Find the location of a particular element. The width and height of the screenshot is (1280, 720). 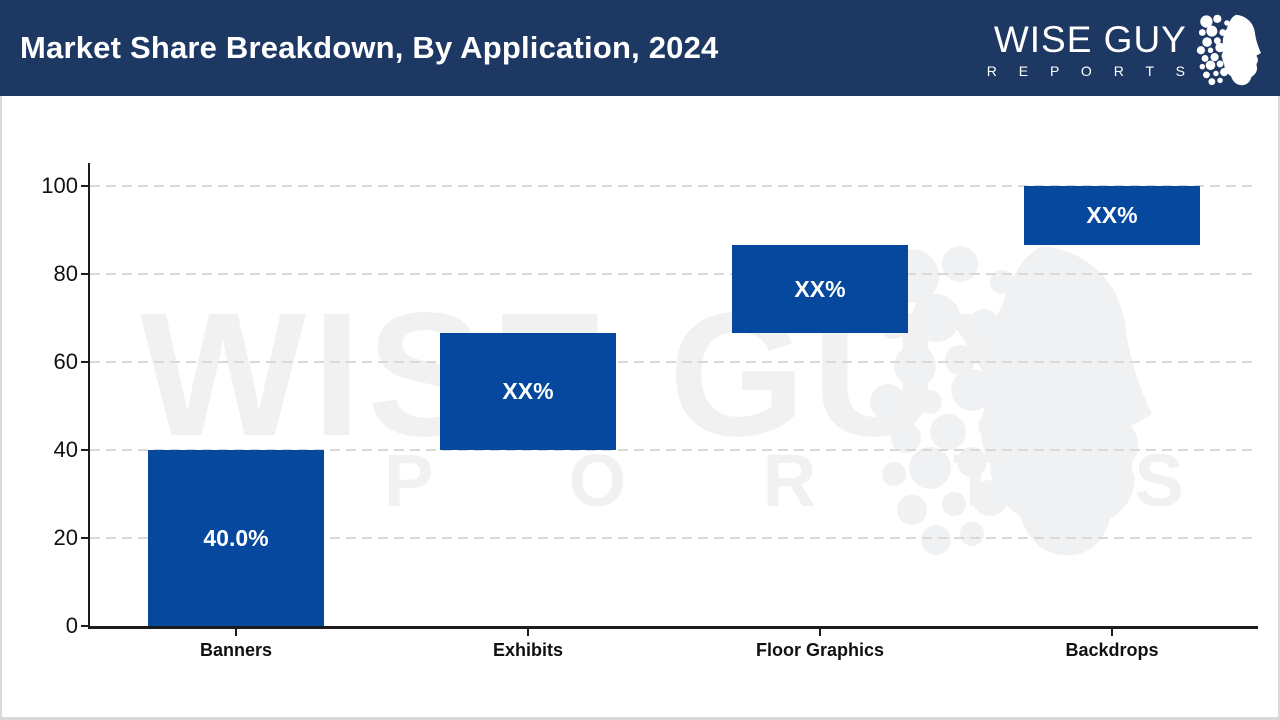

x-axis-spine is located at coordinates (673, 627).